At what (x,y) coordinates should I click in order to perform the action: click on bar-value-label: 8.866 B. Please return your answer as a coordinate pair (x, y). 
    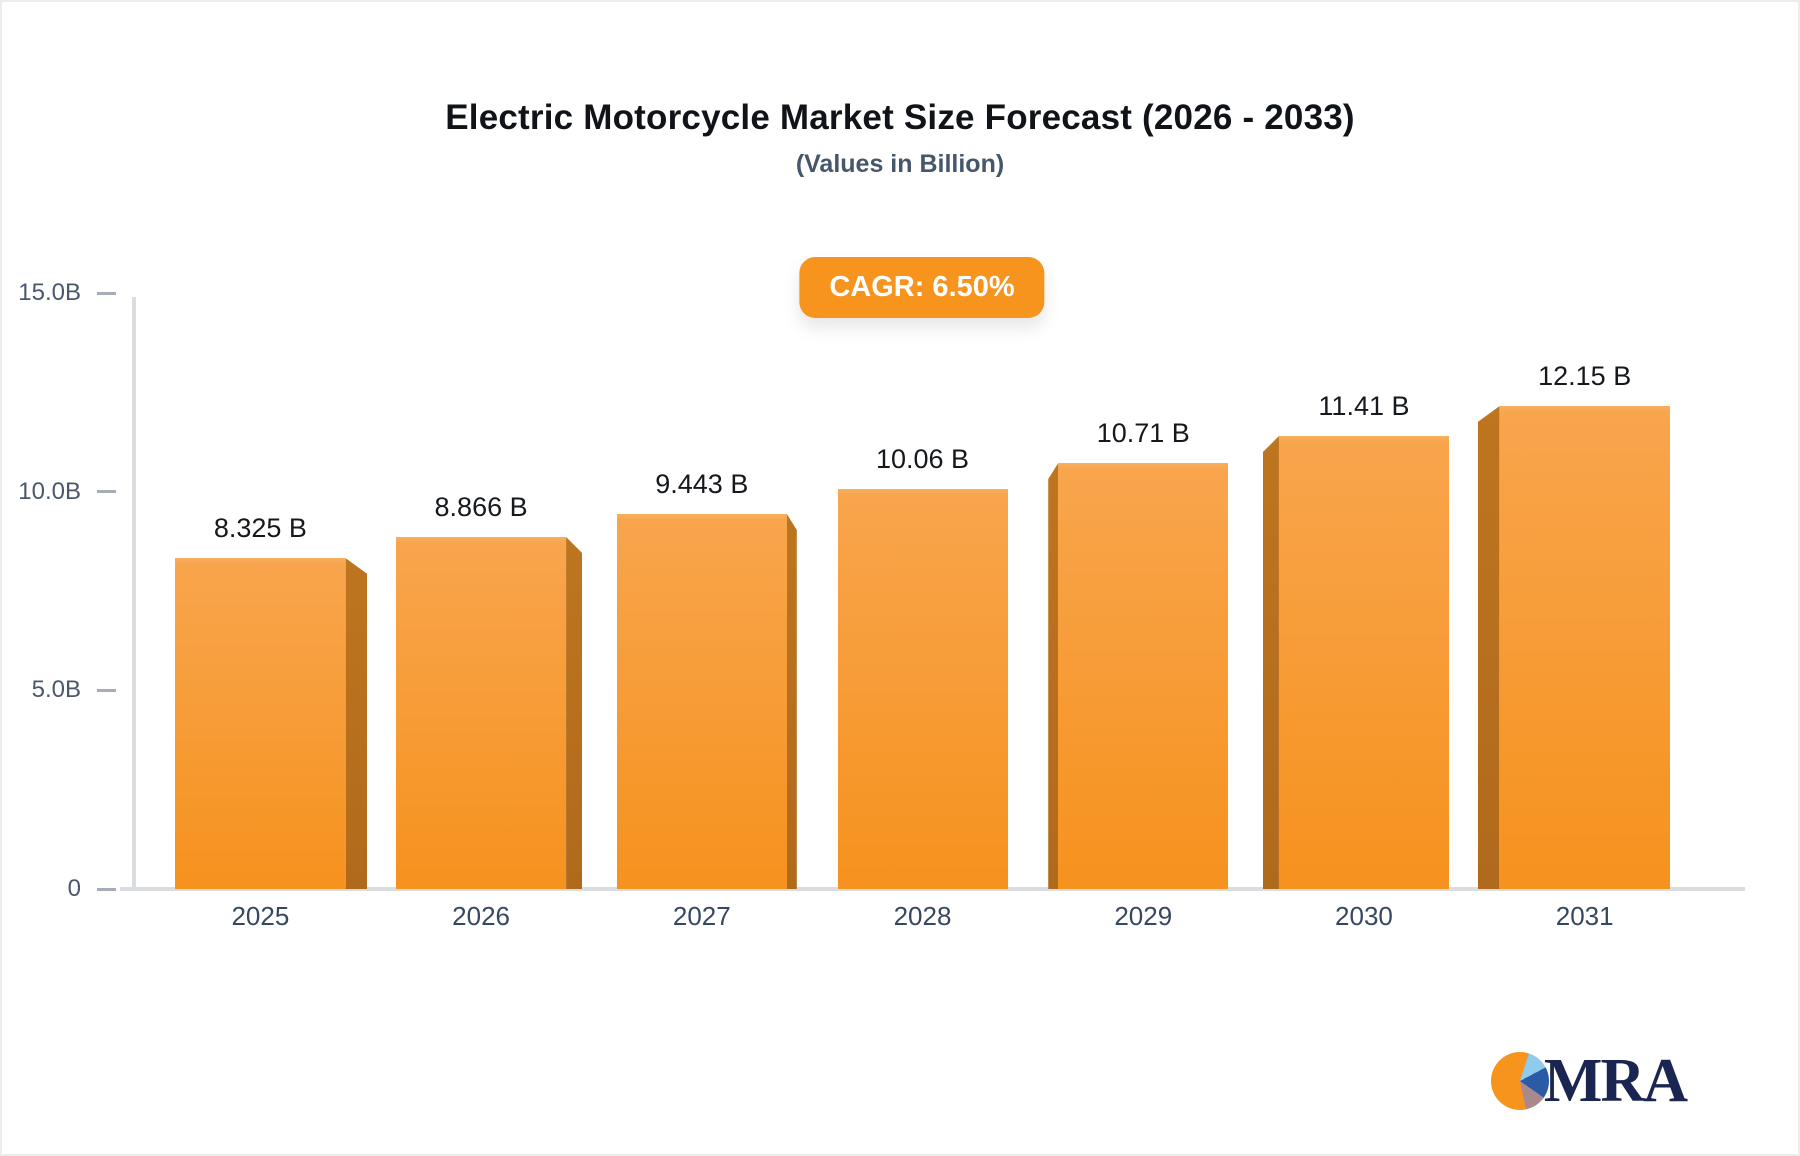
    Looking at the image, I should click on (481, 507).